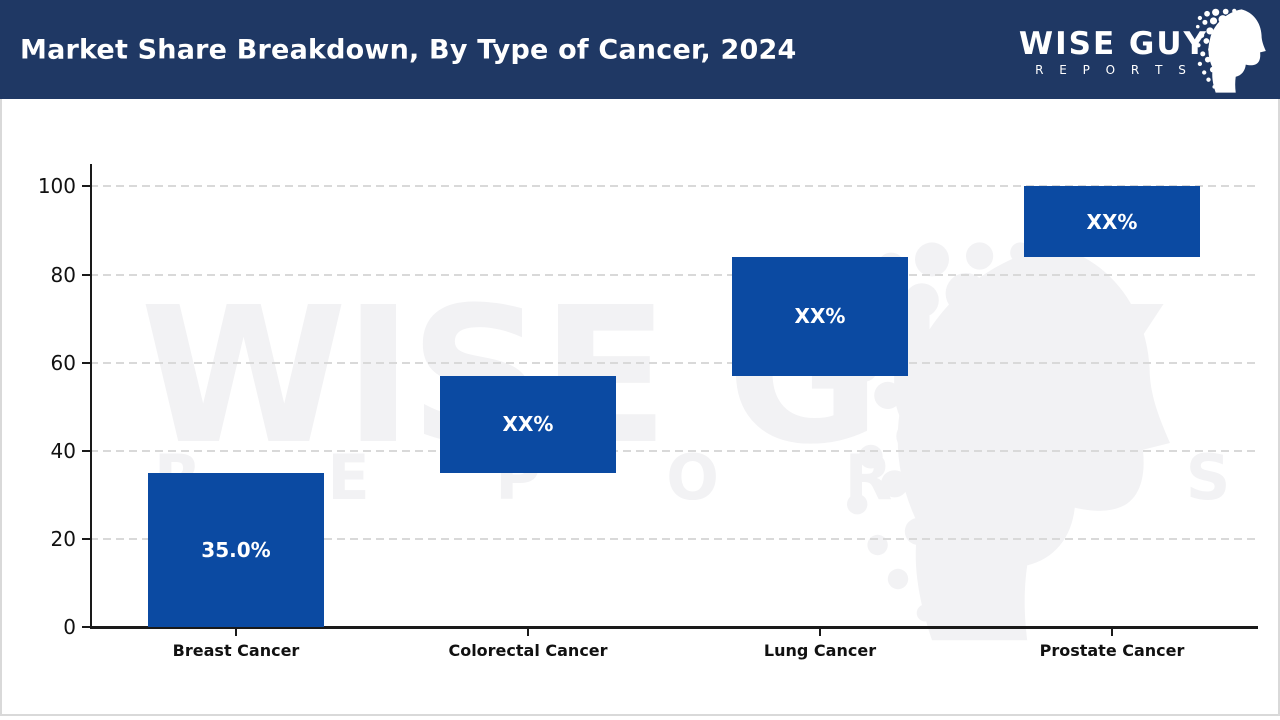  What do you see at coordinates (63, 274) in the screenshot?
I see `y-tick-label: 80` at bounding box center [63, 274].